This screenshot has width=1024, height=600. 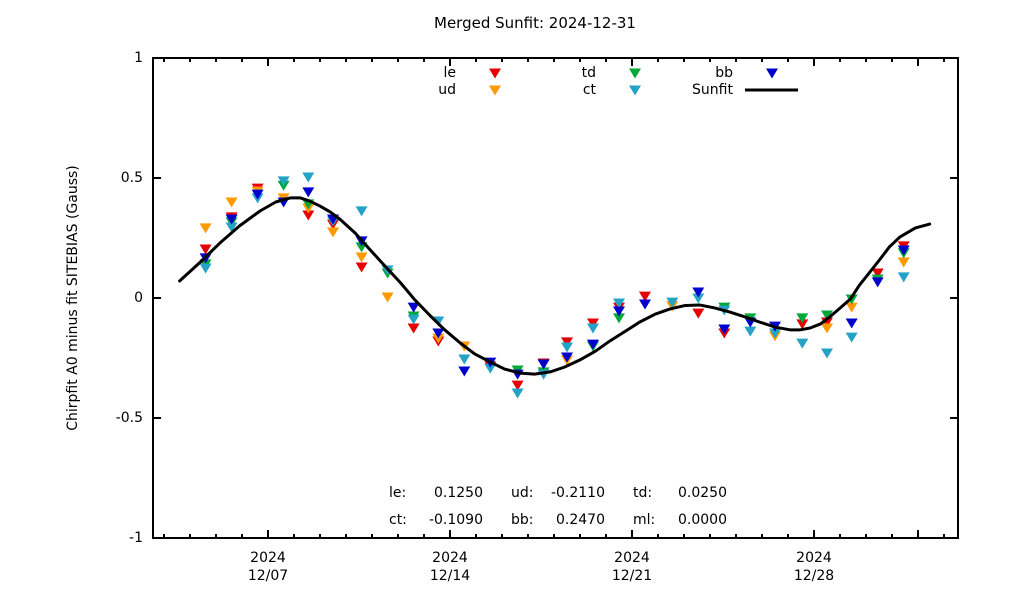 What do you see at coordinates (447, 90) in the screenshot?
I see `legend-label-ud: ud` at bounding box center [447, 90].